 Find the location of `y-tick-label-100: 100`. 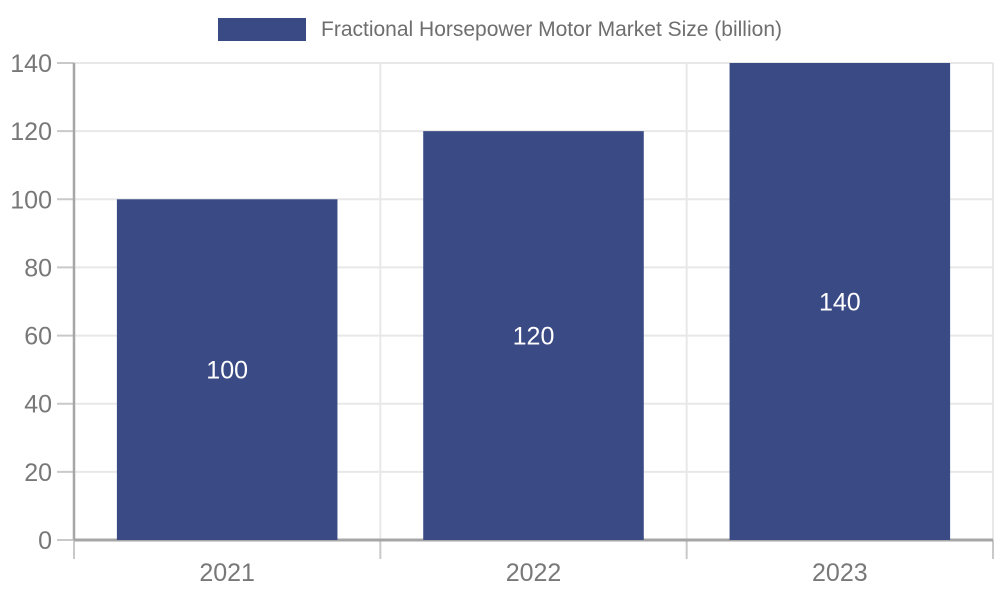

y-tick-label-100: 100 is located at coordinates (31, 200).